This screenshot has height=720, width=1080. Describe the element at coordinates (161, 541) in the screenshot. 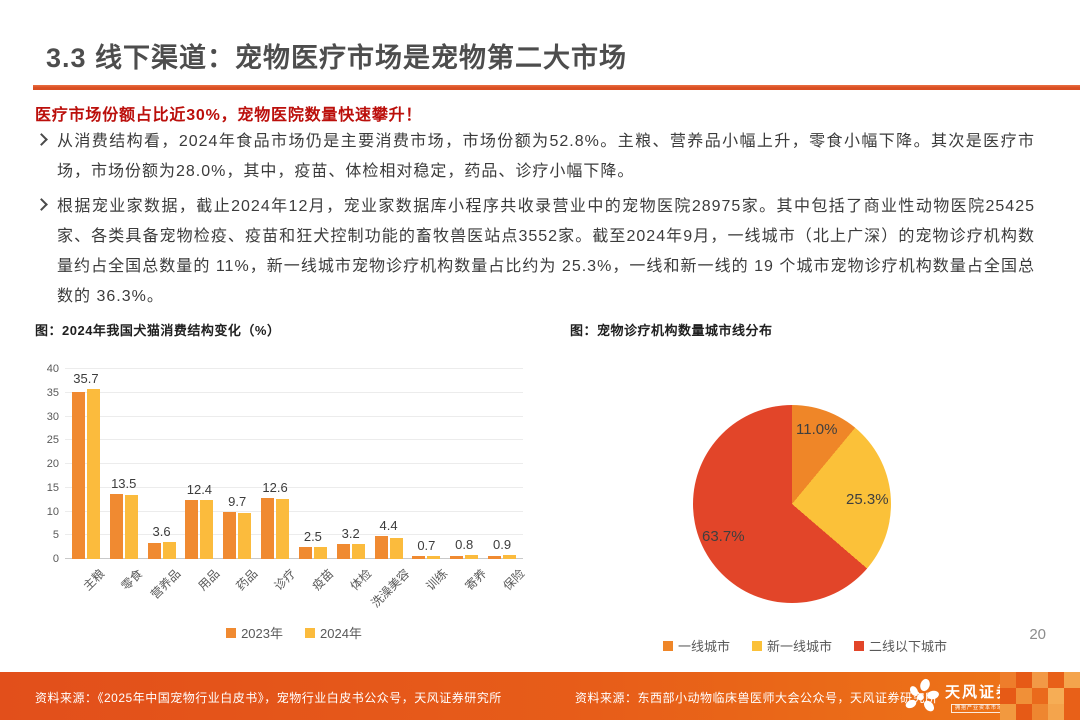

I see `bar-group: 3.6` at that location.